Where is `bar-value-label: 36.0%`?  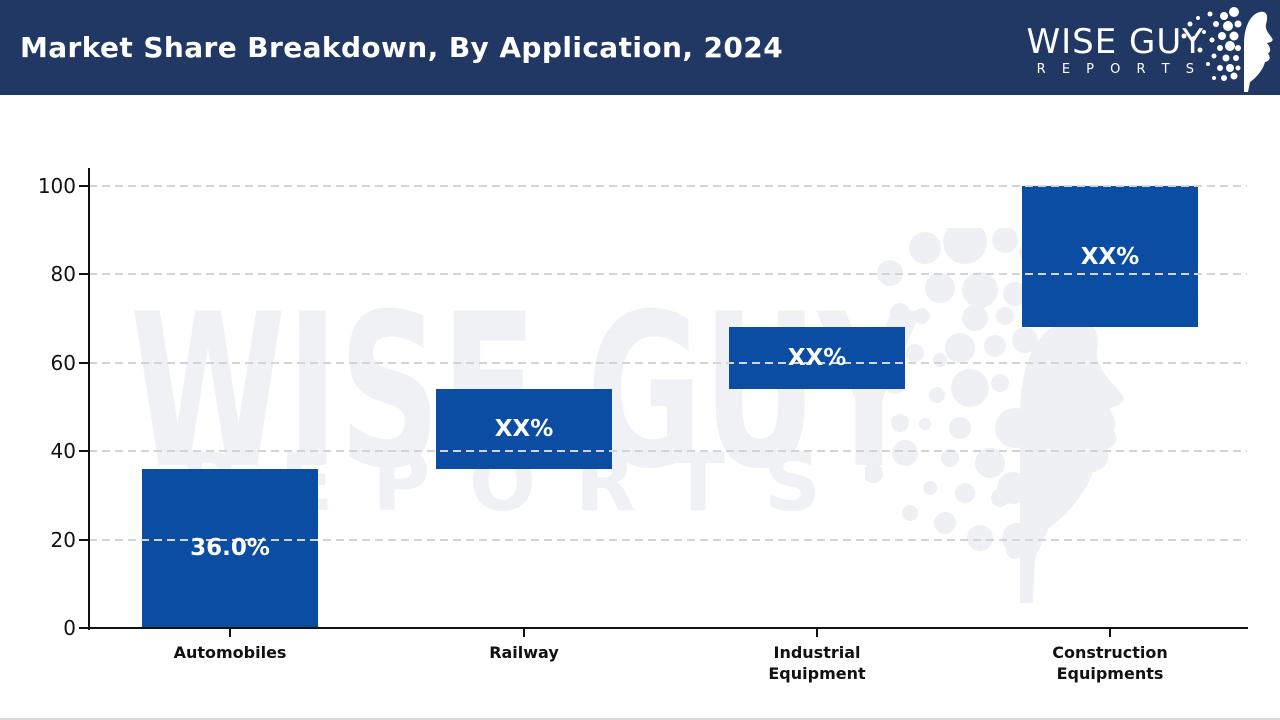
bar-value-label: 36.0% is located at coordinates (230, 548).